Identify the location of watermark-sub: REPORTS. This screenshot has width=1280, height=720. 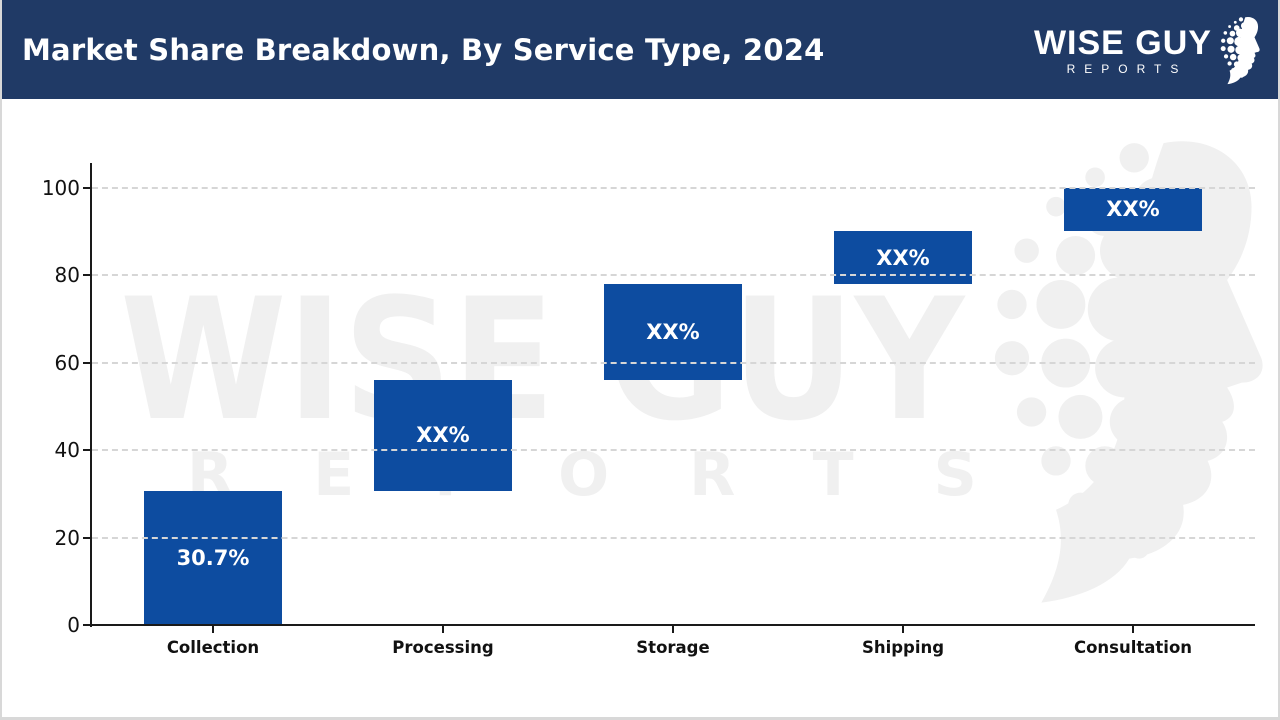
(622, 475).